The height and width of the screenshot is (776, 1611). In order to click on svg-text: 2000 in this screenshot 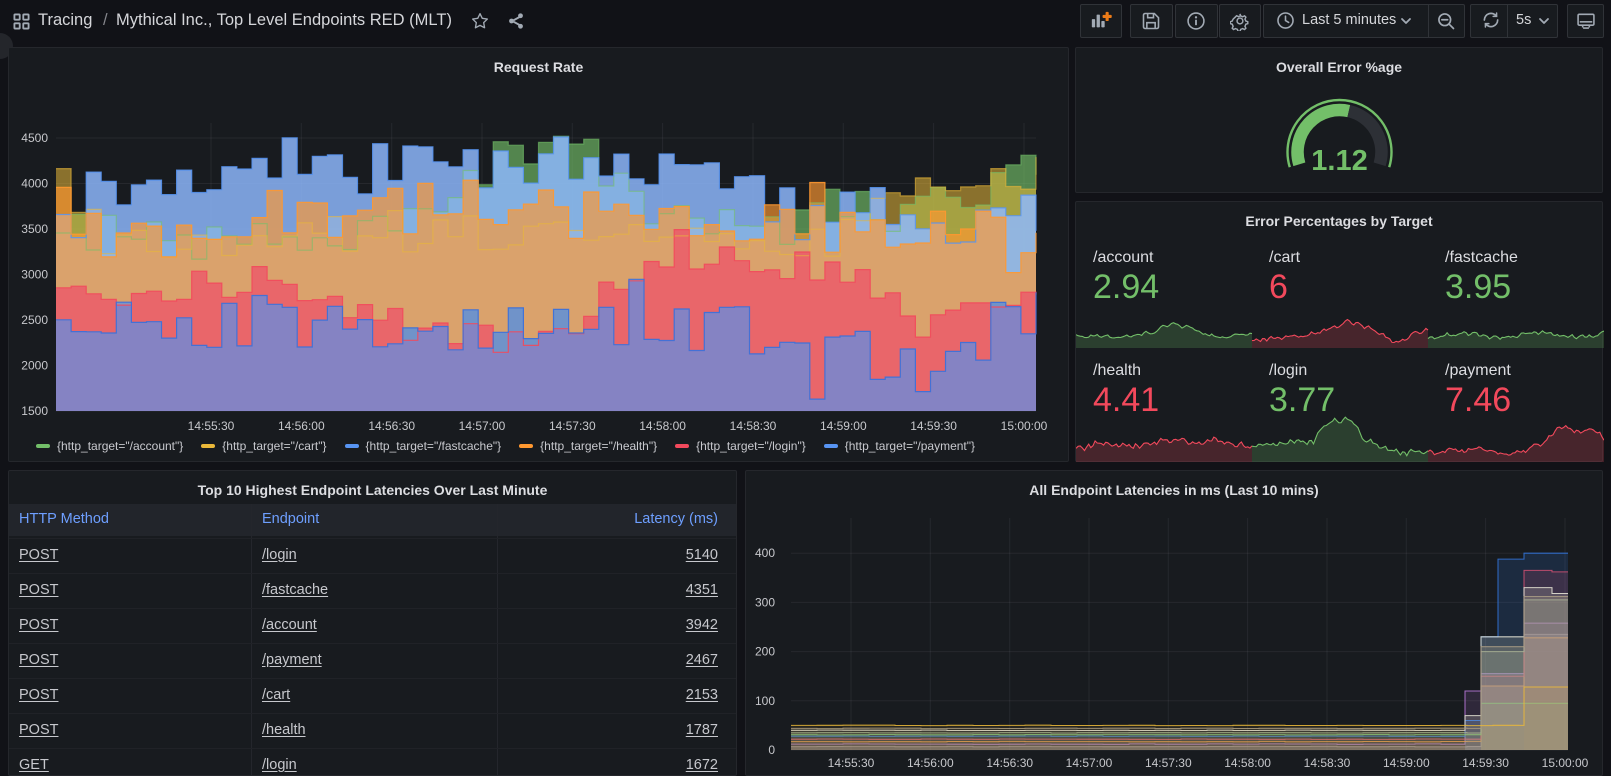, I will do `click(34, 366)`.